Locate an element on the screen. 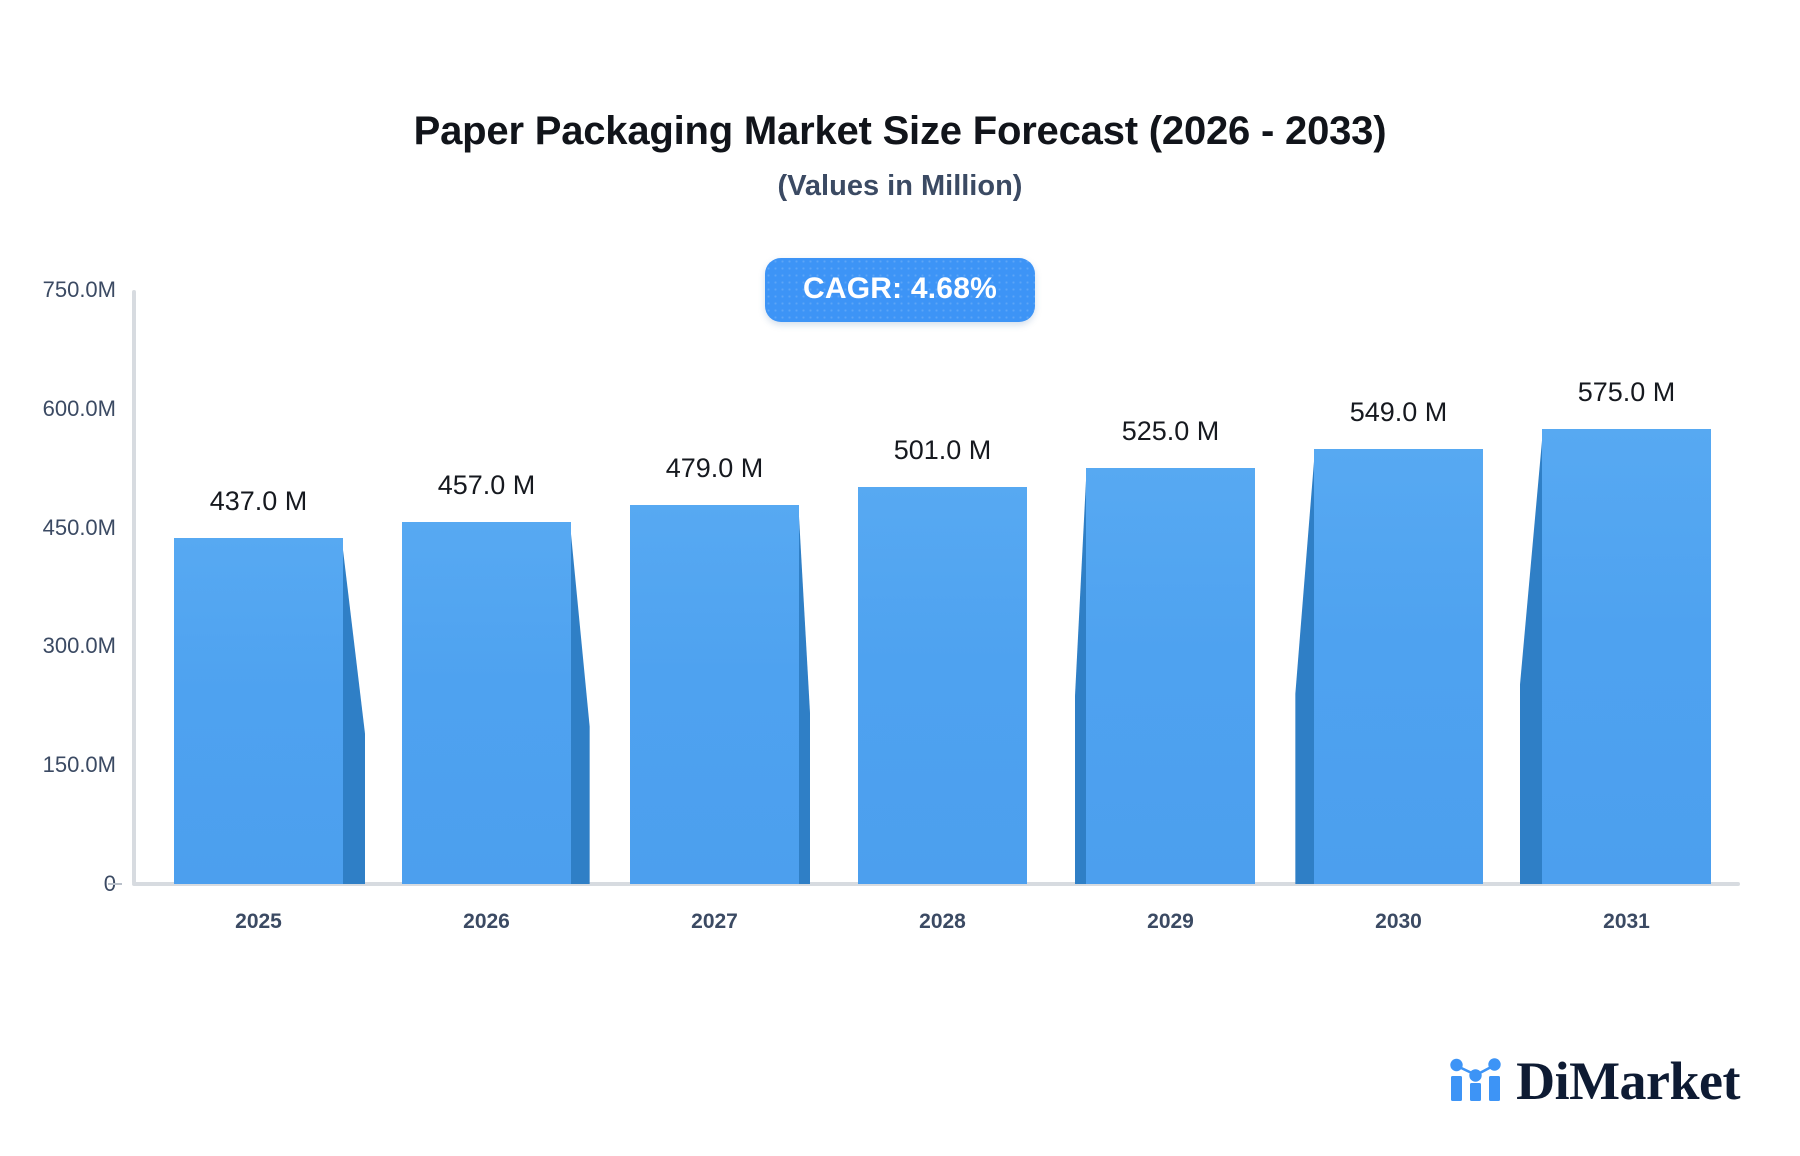 The width and height of the screenshot is (1800, 1156). y-axis-line is located at coordinates (134, 587).